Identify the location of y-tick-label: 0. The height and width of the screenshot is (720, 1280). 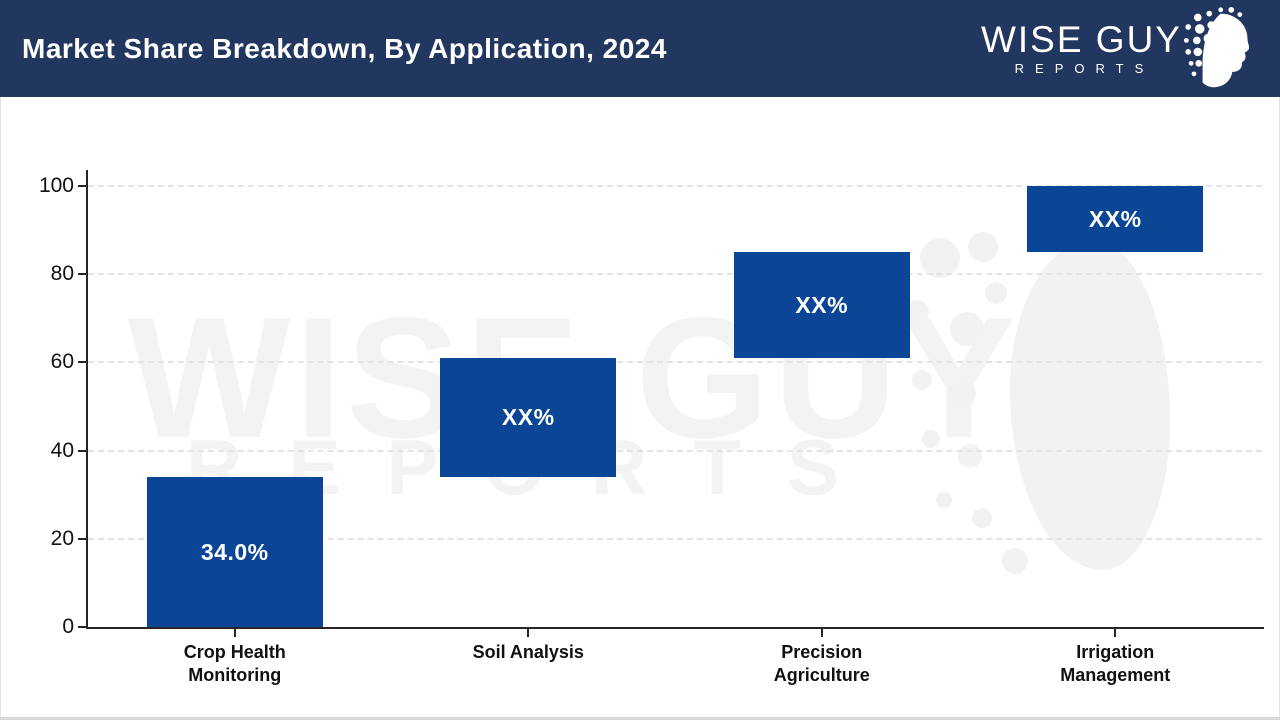
(68, 626).